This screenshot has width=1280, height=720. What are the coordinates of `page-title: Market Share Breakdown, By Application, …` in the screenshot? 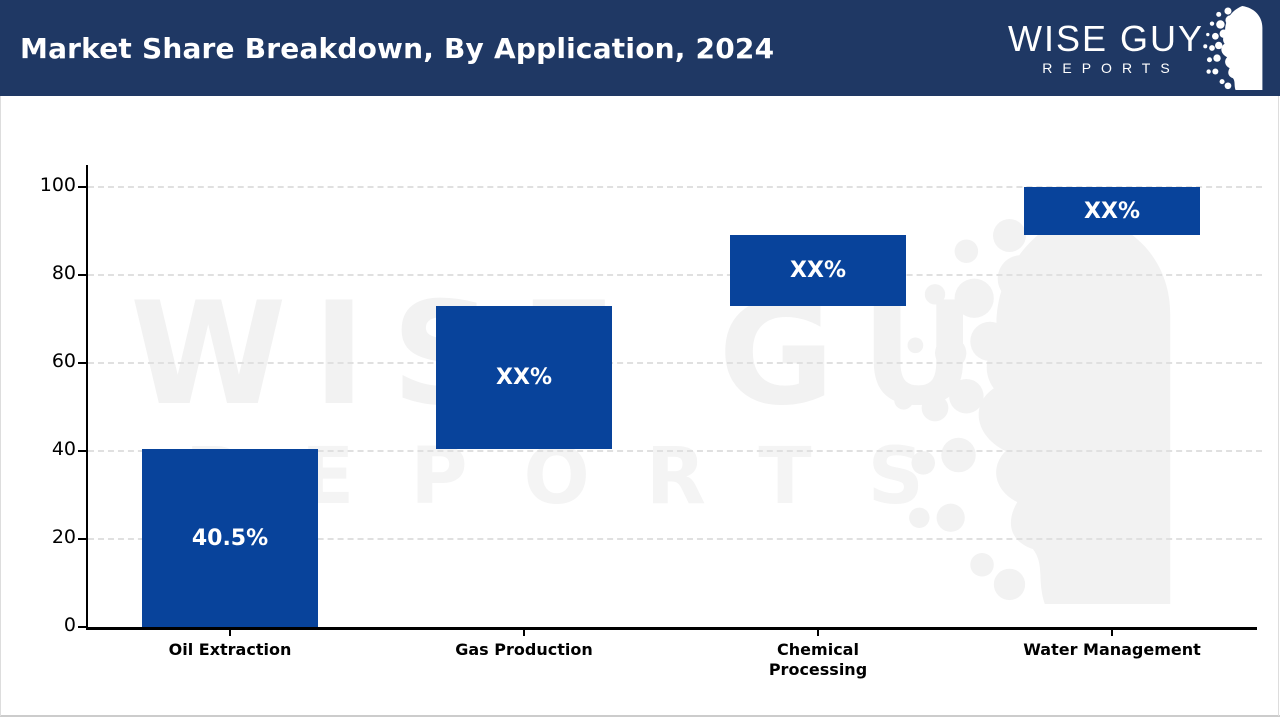 It's located at (397, 48).